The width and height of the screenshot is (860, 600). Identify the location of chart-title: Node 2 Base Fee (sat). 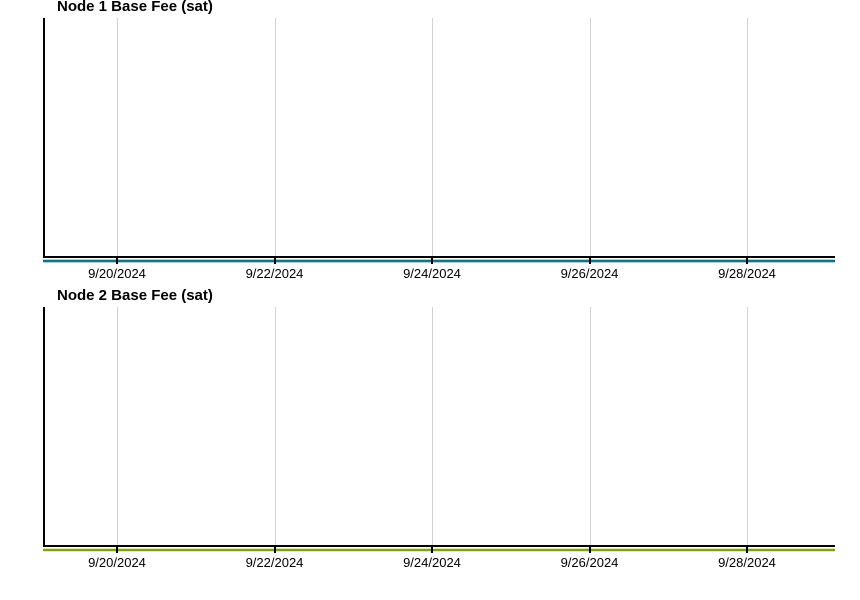
(135, 295).